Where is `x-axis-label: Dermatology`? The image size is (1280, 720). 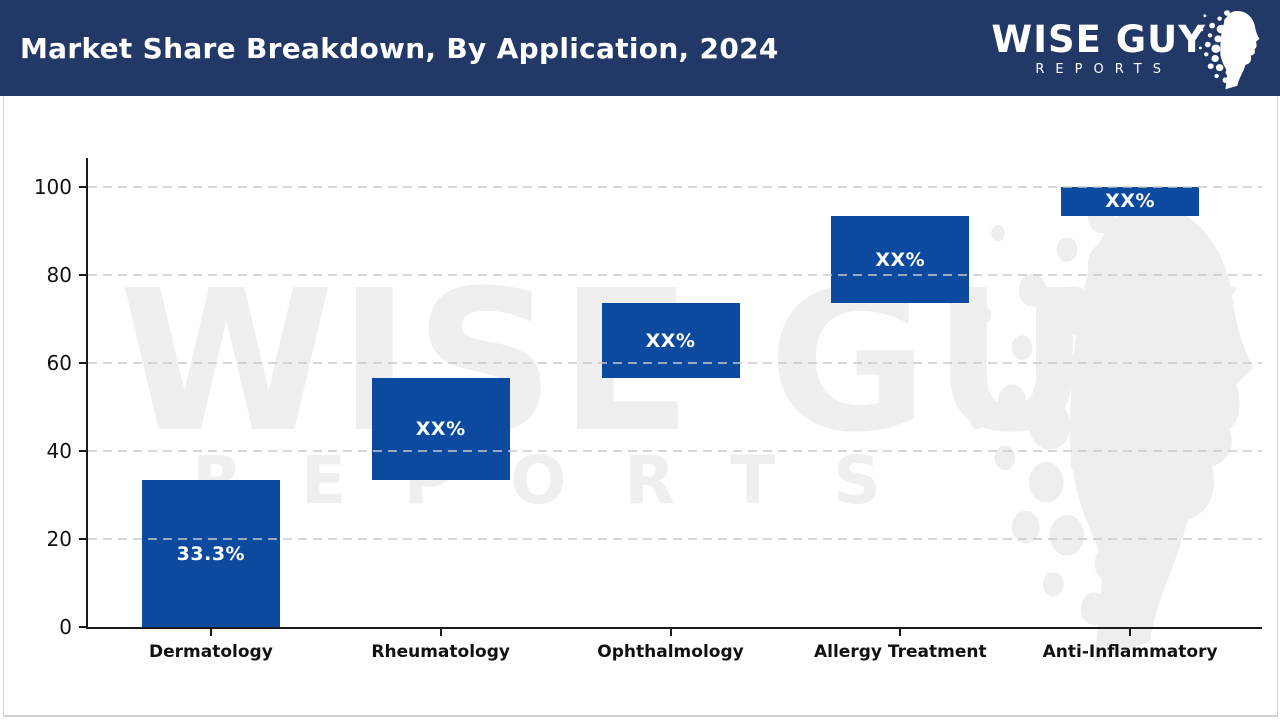 x-axis-label: Dermatology is located at coordinates (211, 652).